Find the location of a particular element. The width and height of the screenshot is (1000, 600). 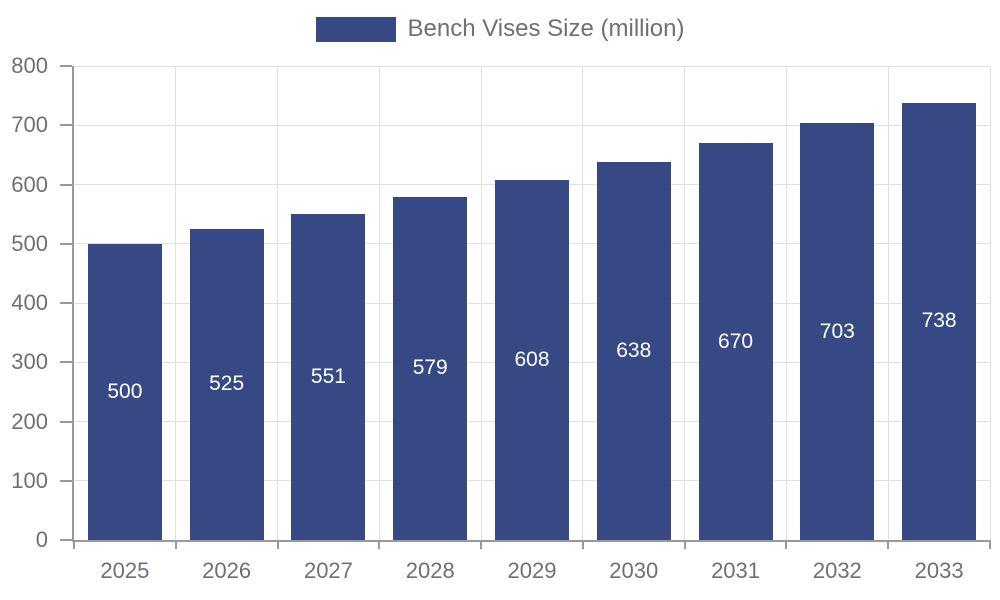

y-axis-label-100: 100 is located at coordinates (29, 480).